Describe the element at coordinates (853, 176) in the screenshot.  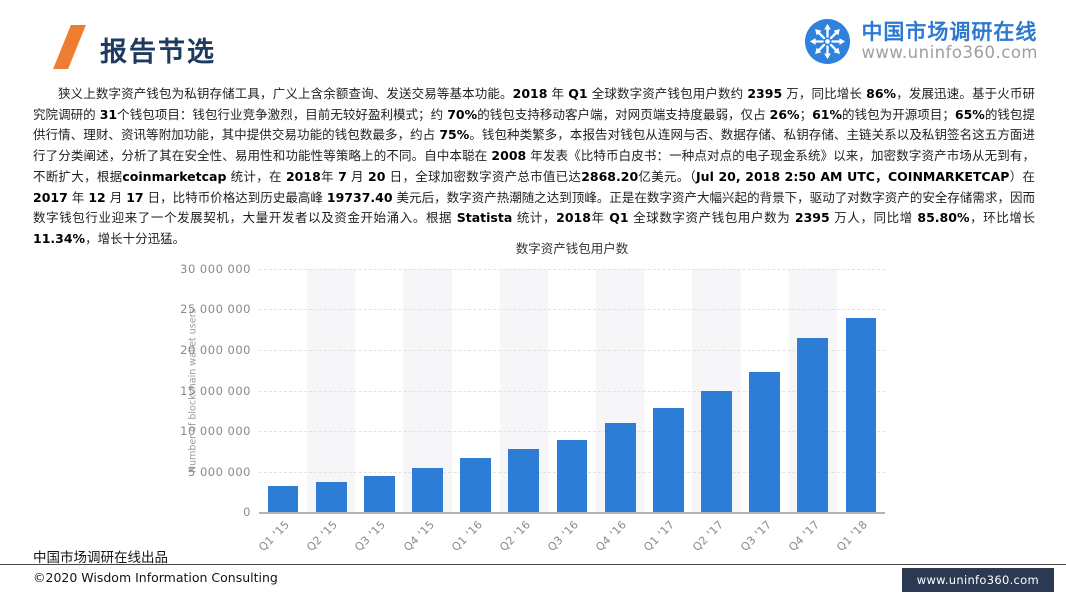
I see `excerpt-bold-text: Jul 20, 2018 2:50 AM UTC，COINMARKETCAP` at that location.